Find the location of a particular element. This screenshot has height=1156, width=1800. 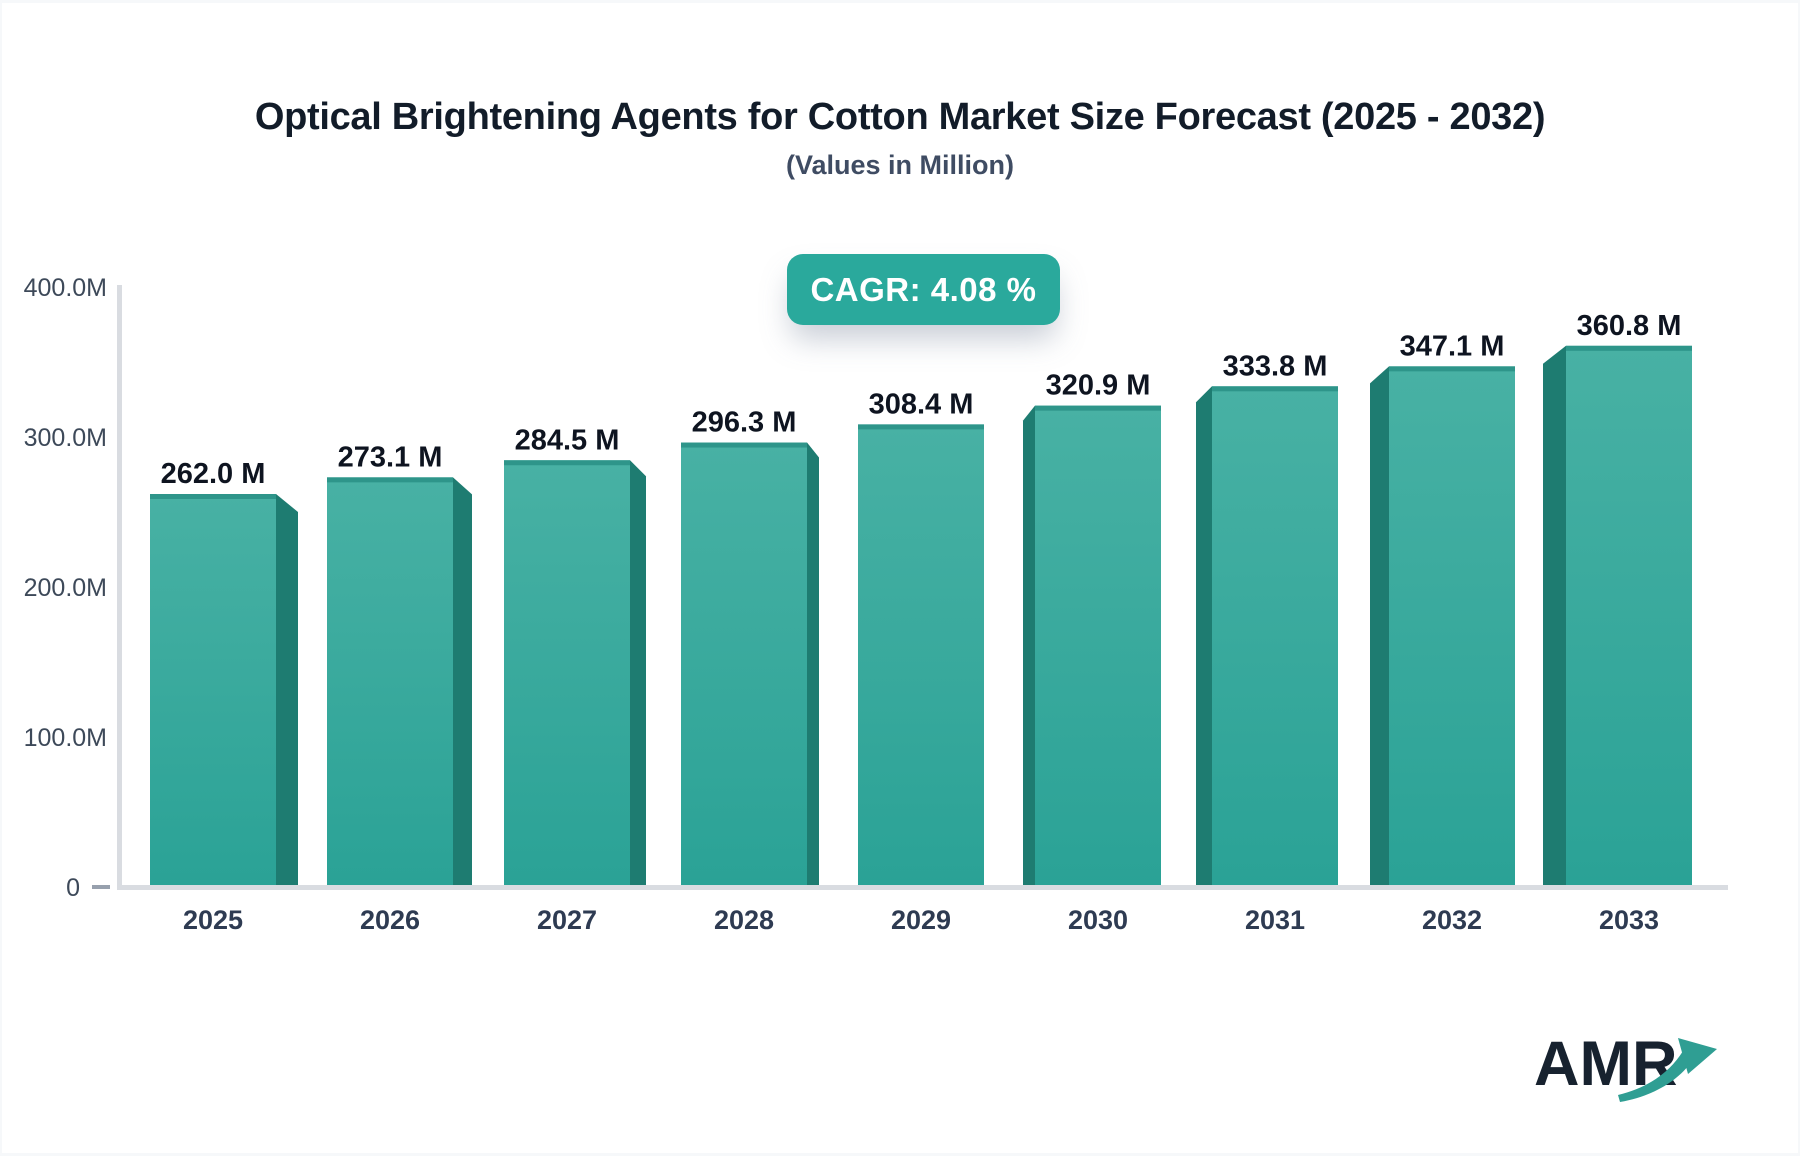

bar-side-2026 is located at coordinates (462, 682).